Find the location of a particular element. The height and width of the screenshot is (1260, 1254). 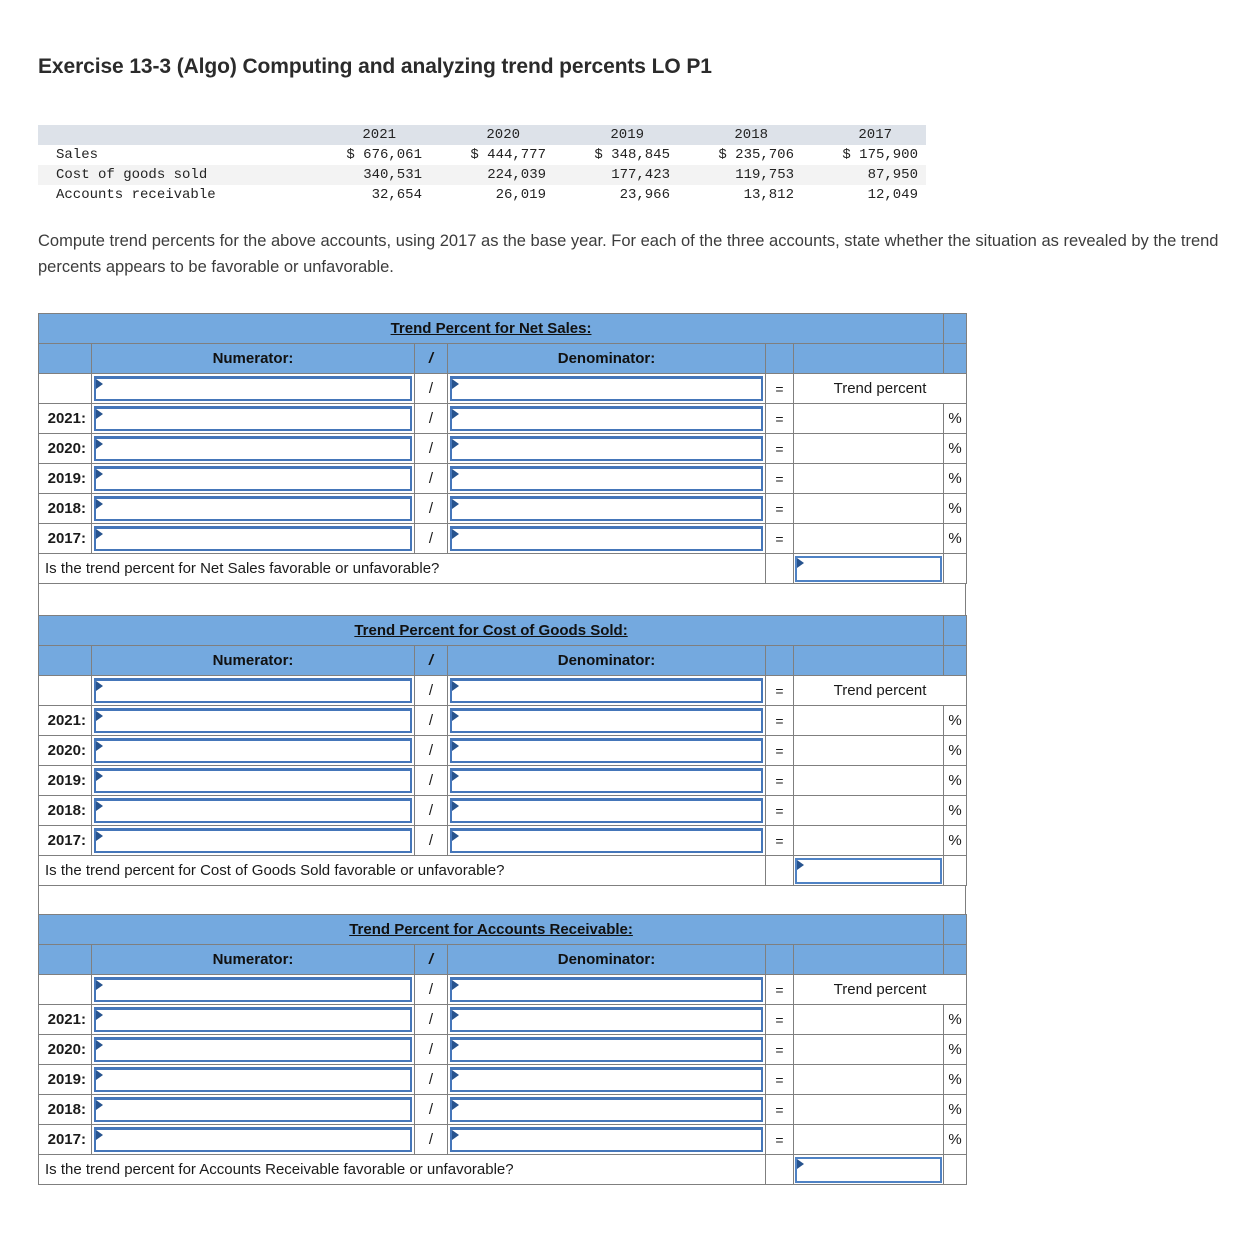

year-label: 2017: is located at coordinates (65, 1139).